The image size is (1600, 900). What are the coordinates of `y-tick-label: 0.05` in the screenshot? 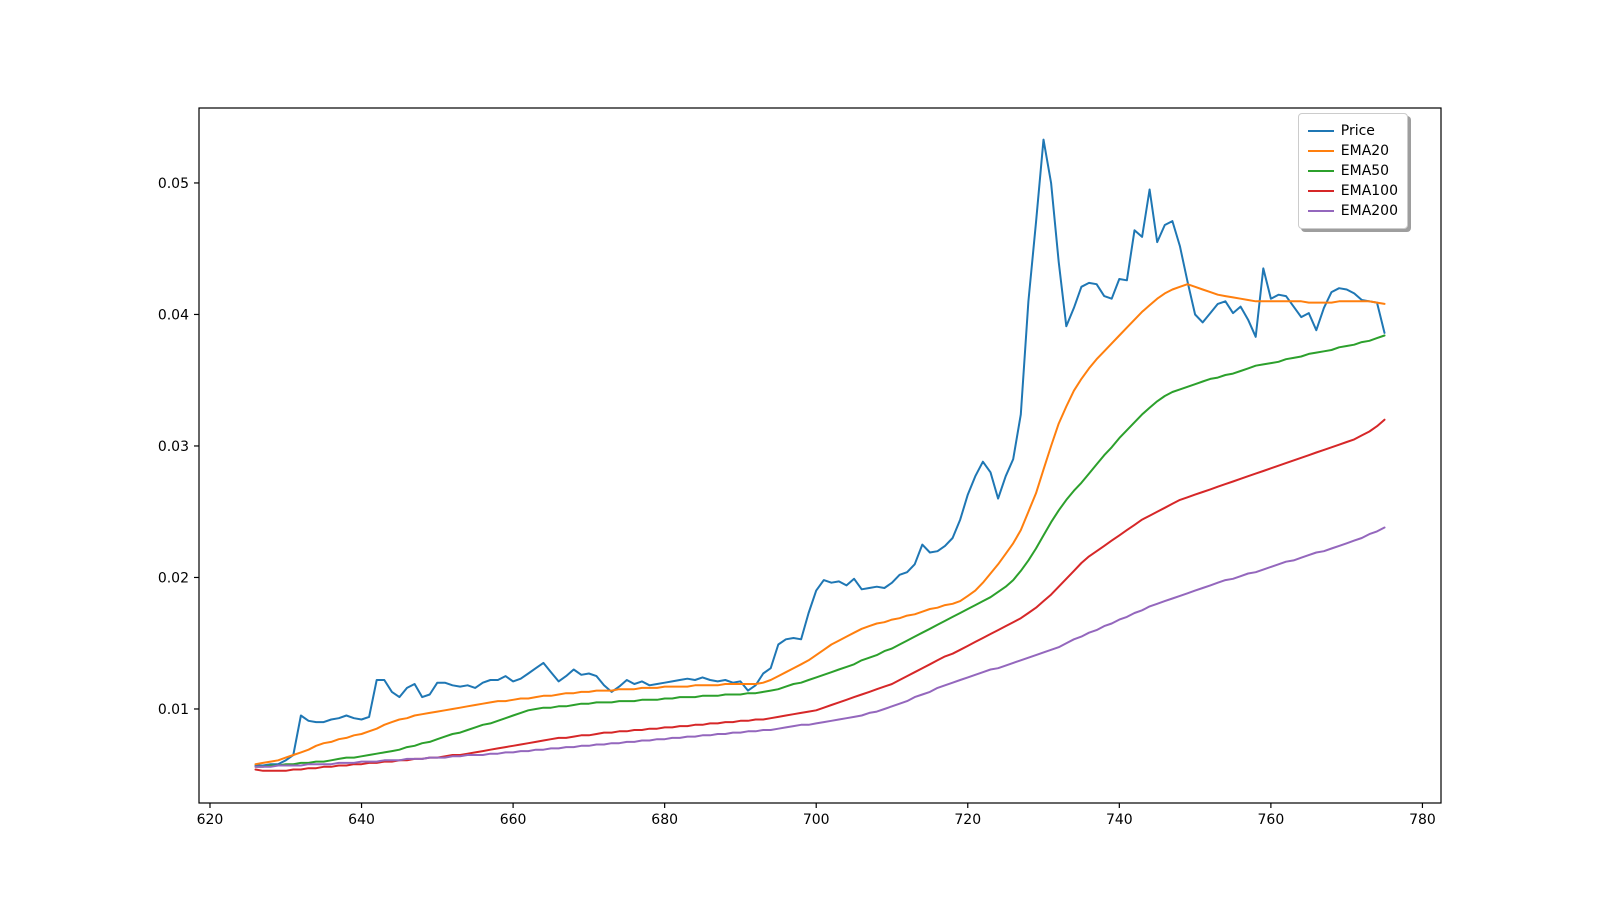 It's located at (173, 184).